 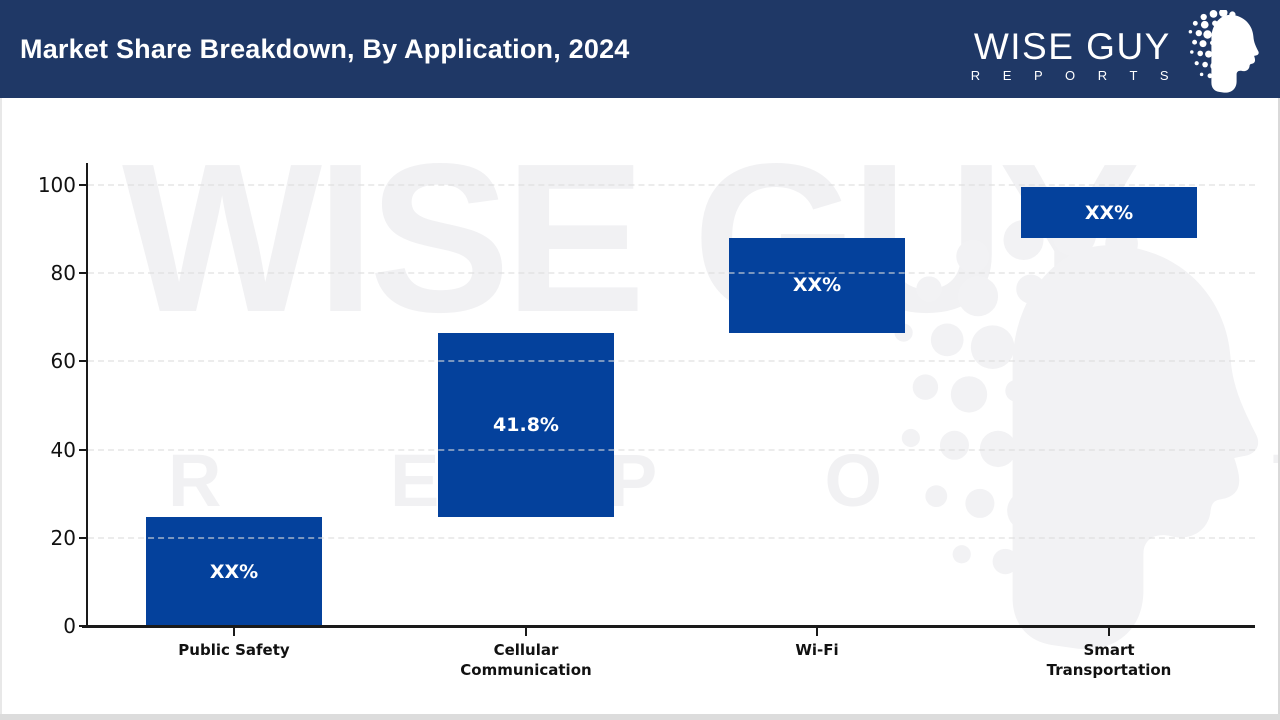 What do you see at coordinates (1, 409) in the screenshot?
I see `left-edge-divider` at bounding box center [1, 409].